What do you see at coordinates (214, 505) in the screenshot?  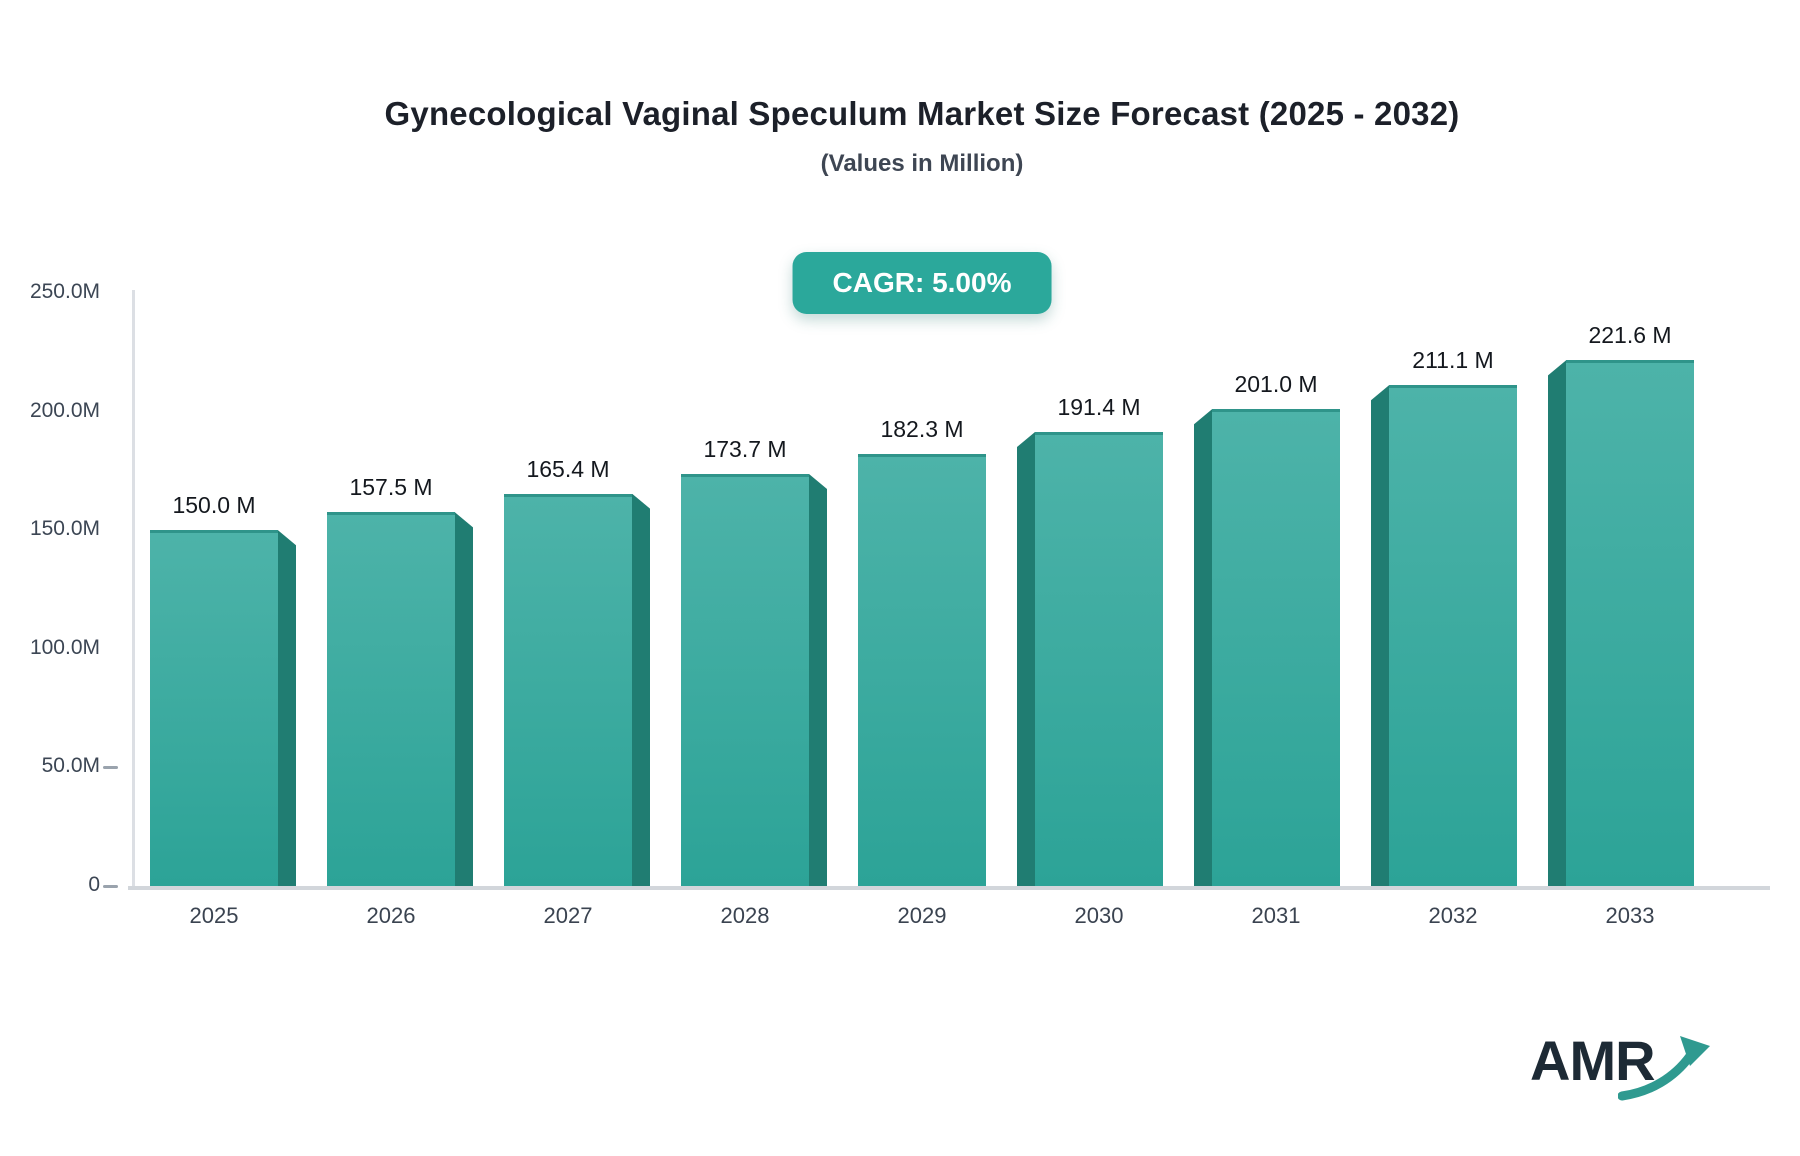 I see `bar-value-label: 150.0 M` at bounding box center [214, 505].